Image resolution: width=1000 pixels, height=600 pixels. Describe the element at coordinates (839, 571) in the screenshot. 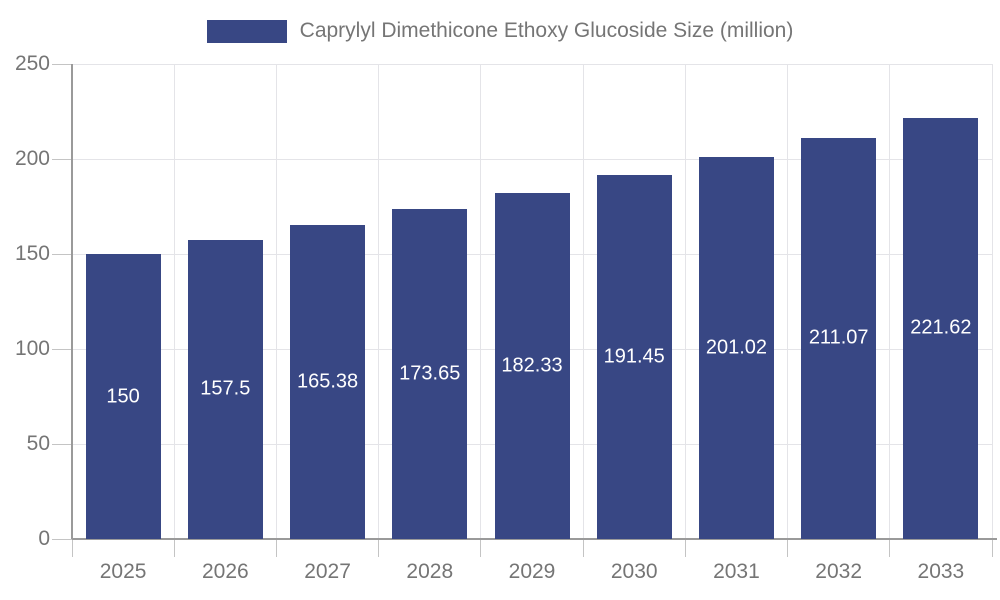

I see `x-tick-label: 2032` at that location.